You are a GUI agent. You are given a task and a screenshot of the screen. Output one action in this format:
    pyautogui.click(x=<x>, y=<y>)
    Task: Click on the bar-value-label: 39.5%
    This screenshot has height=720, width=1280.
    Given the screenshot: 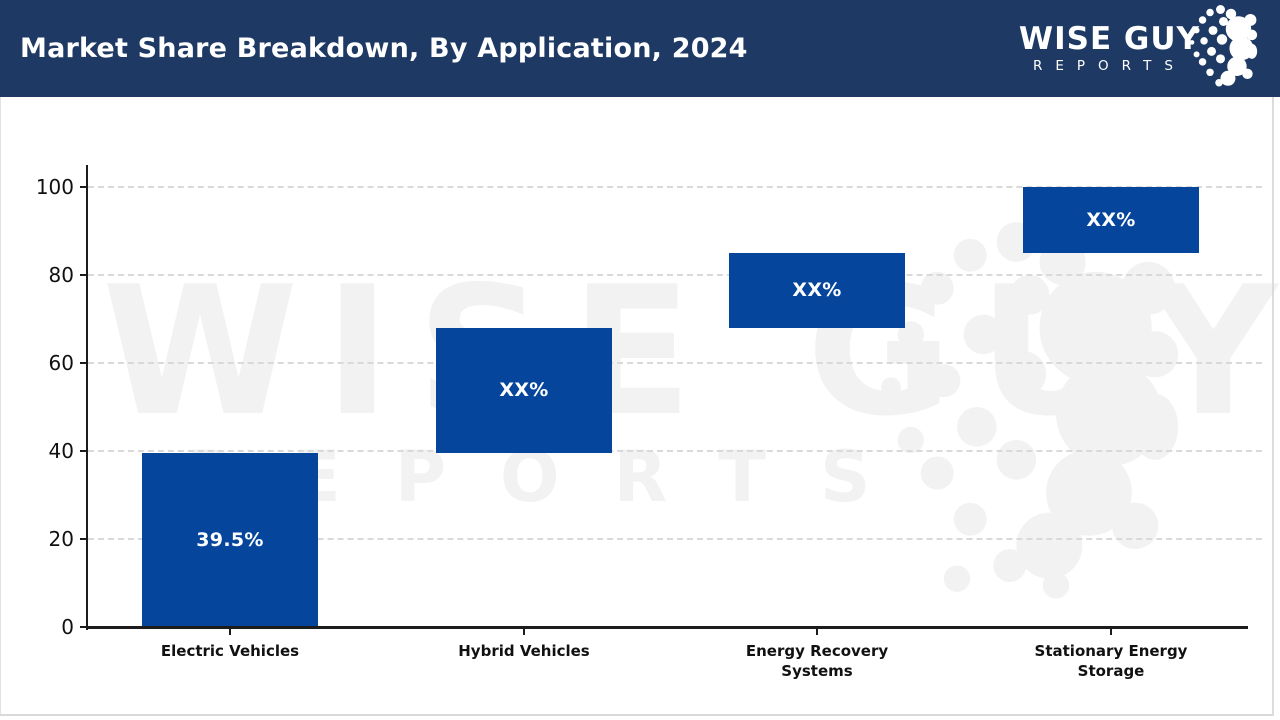 What is the action you would take?
    pyautogui.click(x=230, y=540)
    